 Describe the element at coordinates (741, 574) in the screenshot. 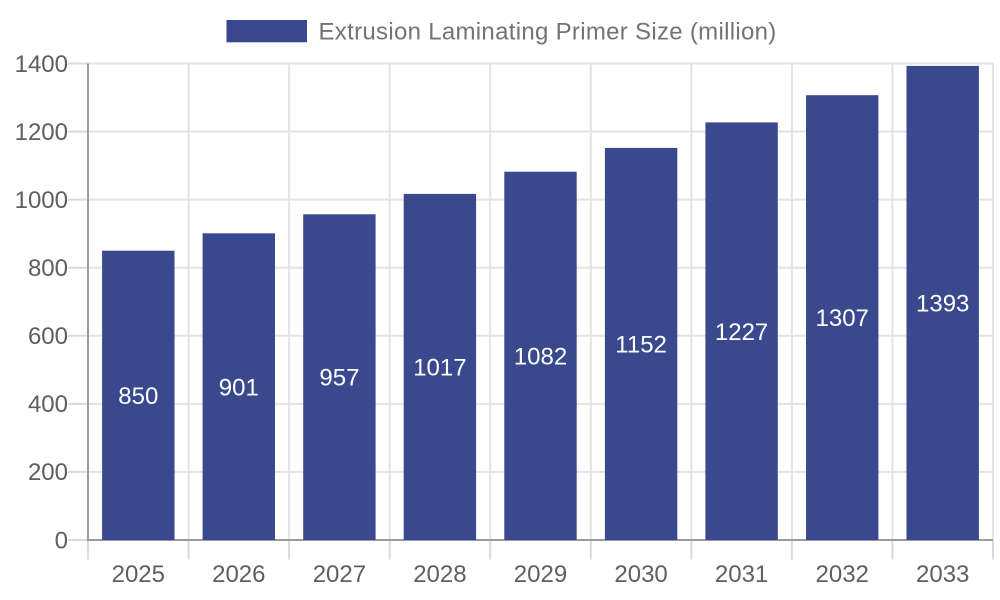

I see `svg-text: 2031` at that location.